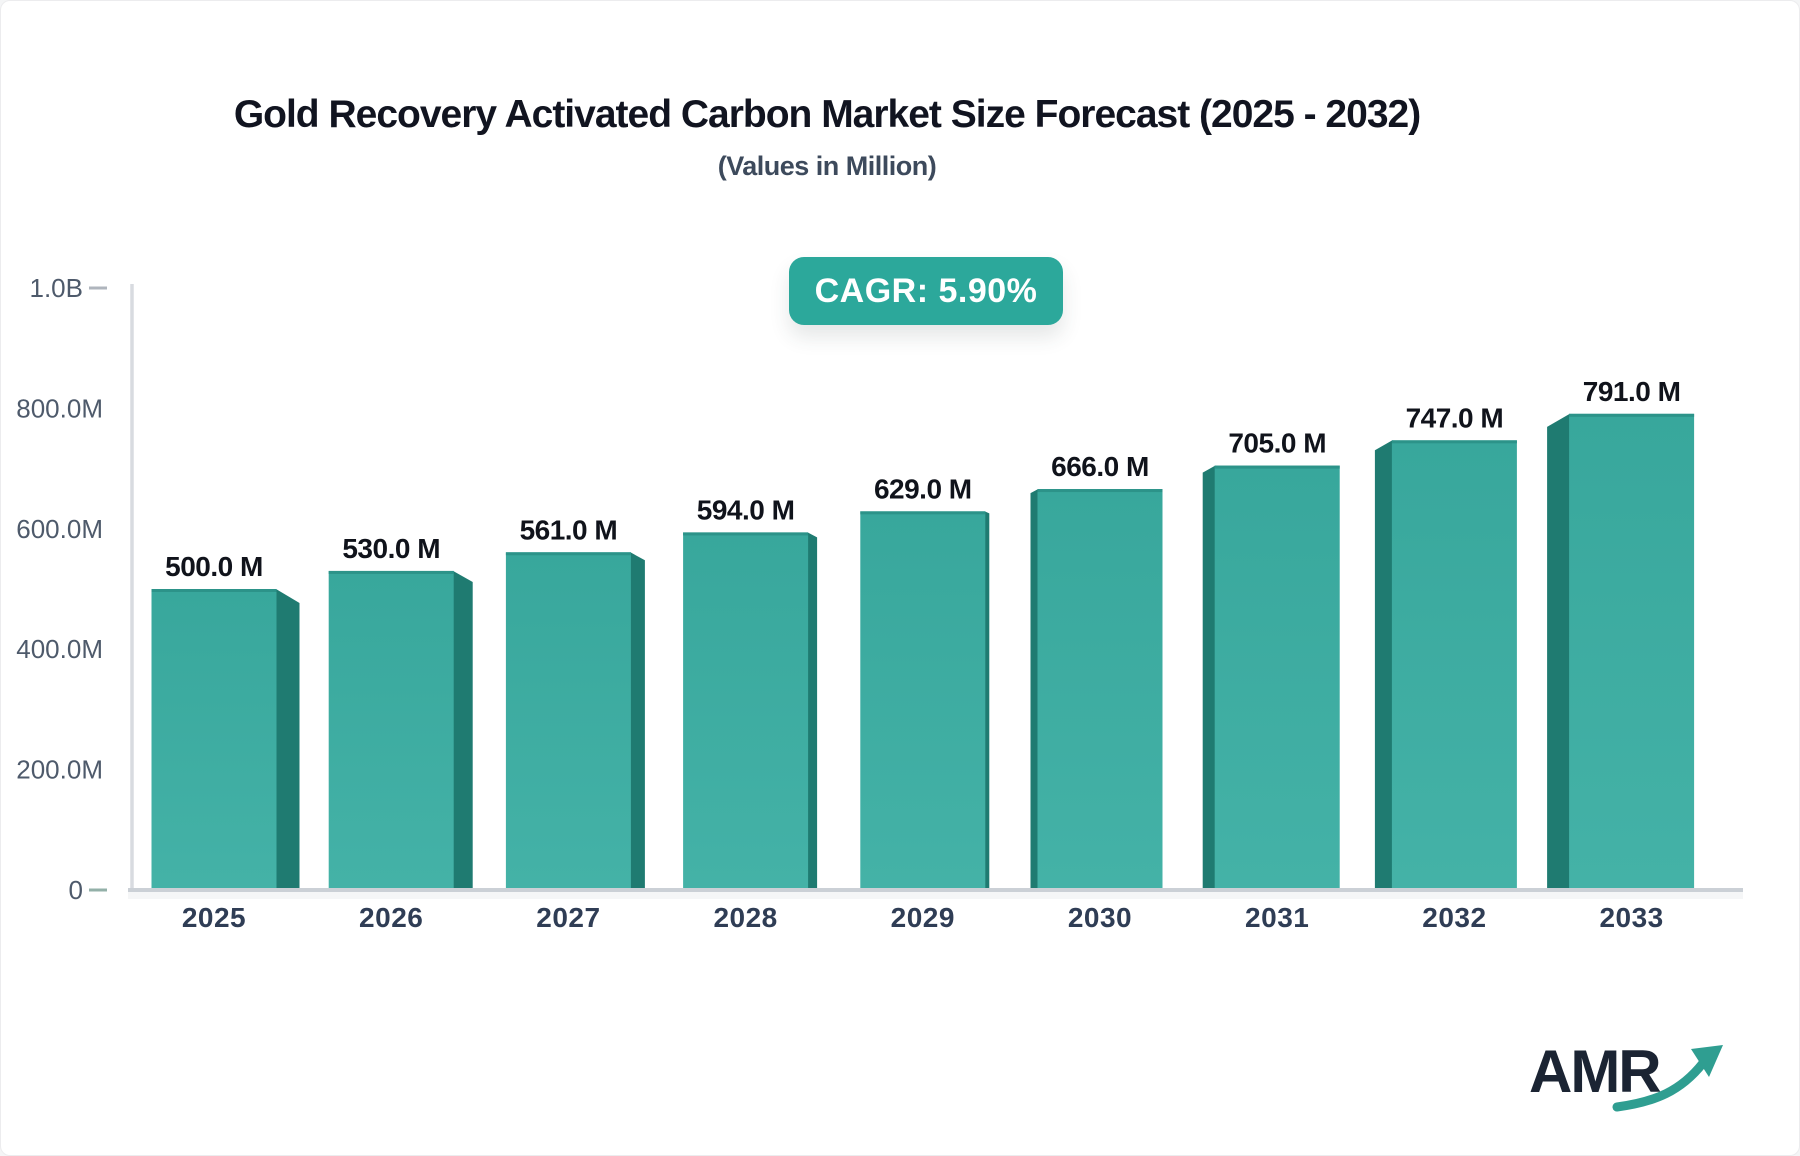 The height and width of the screenshot is (1156, 1800). I want to click on x-axis-label-2025: 2025, so click(214, 917).